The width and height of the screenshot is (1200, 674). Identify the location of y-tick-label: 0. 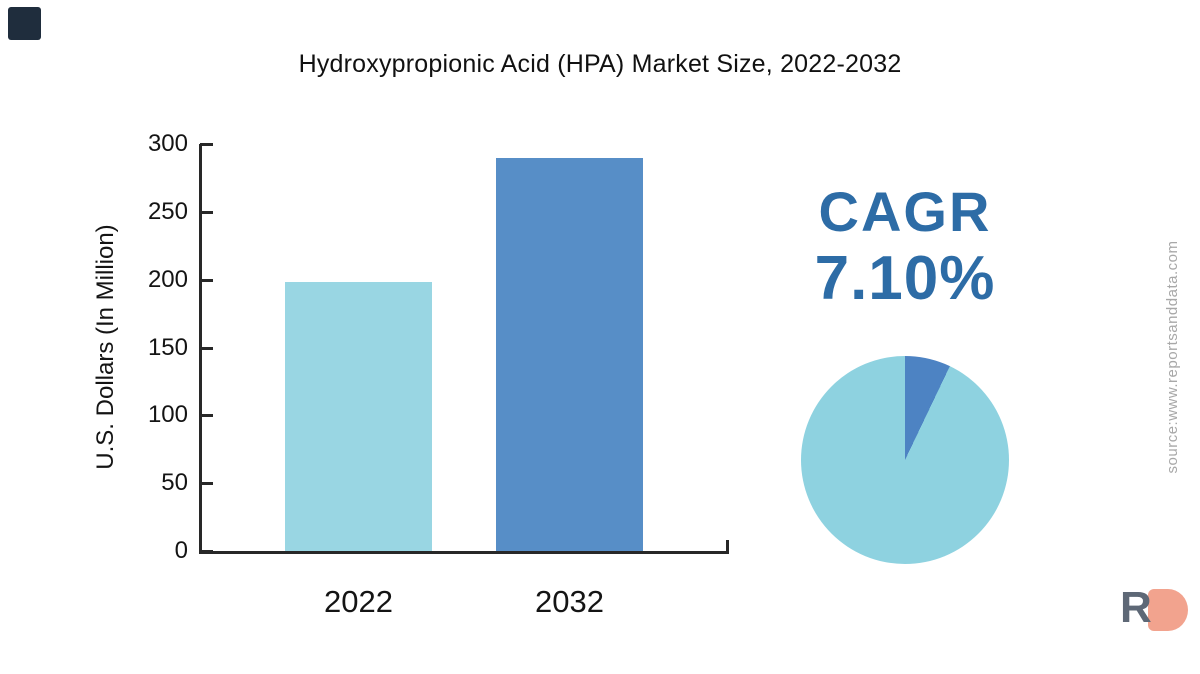
(181, 550).